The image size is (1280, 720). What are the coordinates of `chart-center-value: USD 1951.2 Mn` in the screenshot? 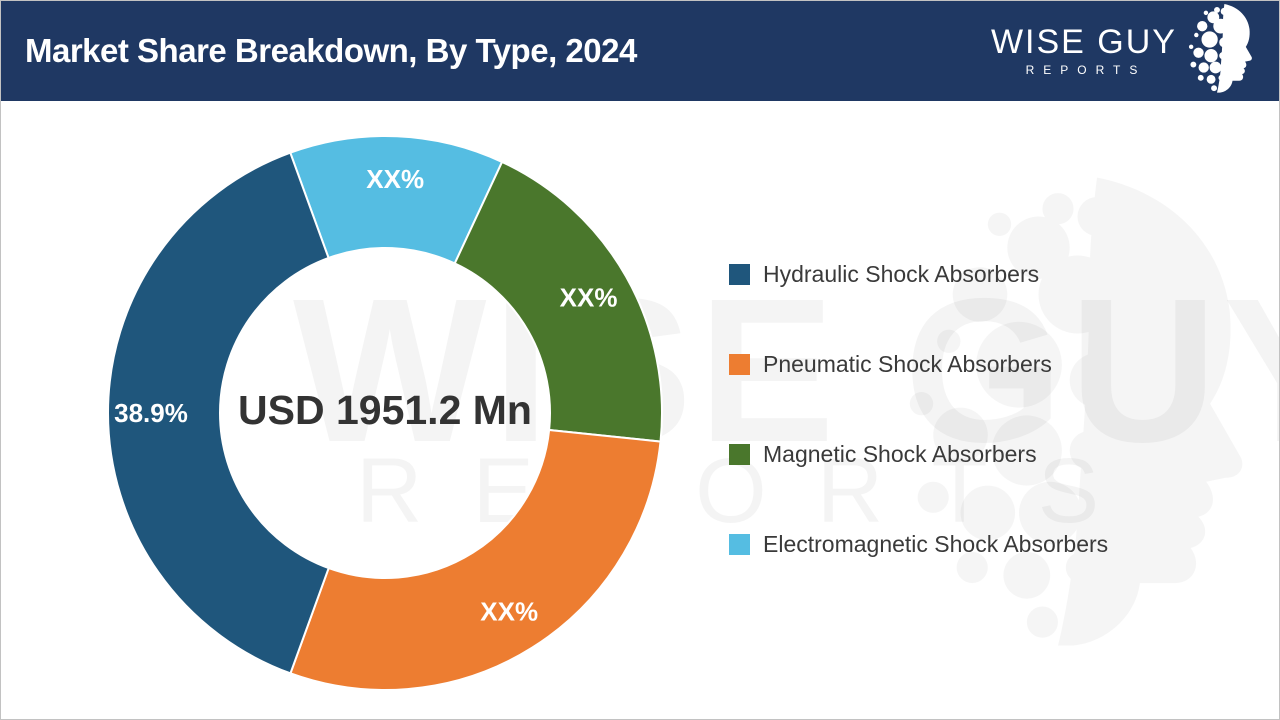 It's located at (385, 410).